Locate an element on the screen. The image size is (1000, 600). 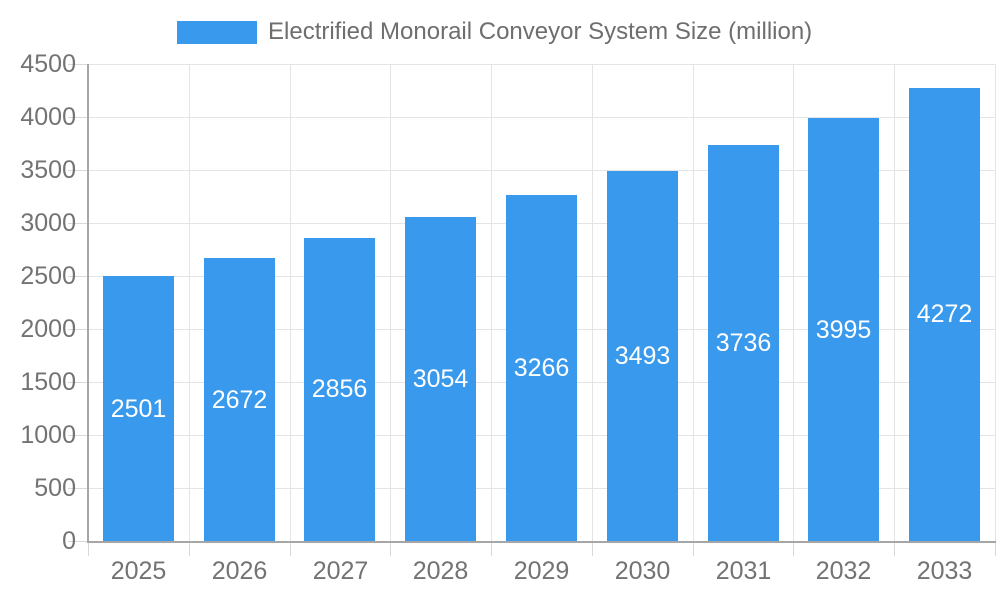
bar-value-label: 3493 is located at coordinates (642, 356).